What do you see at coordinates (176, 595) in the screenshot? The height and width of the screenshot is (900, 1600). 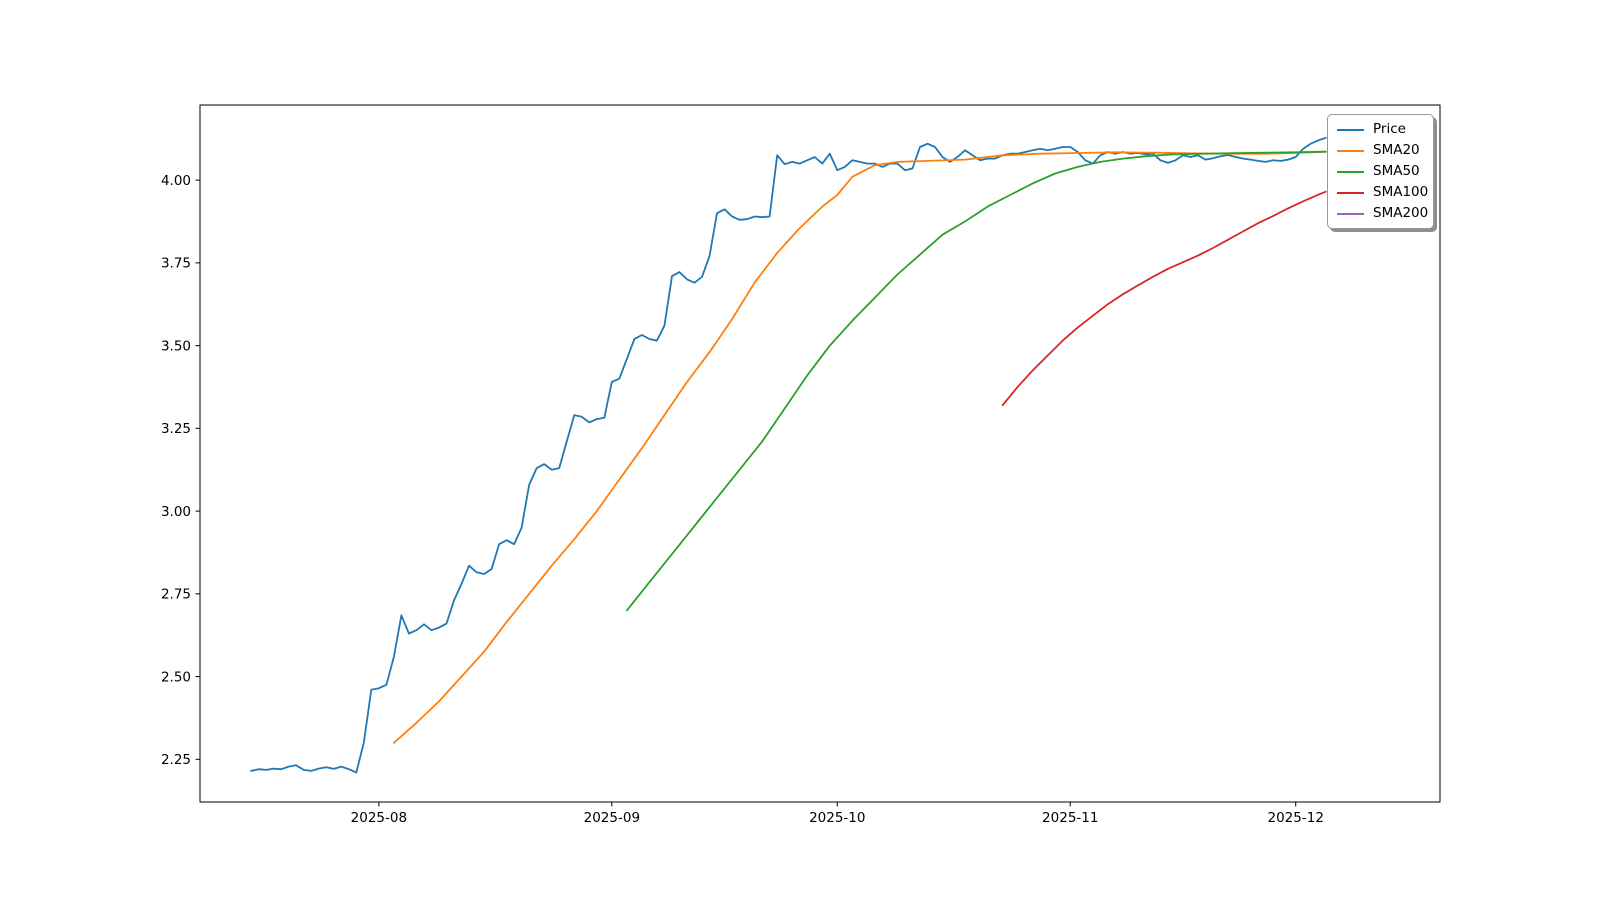 I see `y-tick-label: 2.75` at bounding box center [176, 595].